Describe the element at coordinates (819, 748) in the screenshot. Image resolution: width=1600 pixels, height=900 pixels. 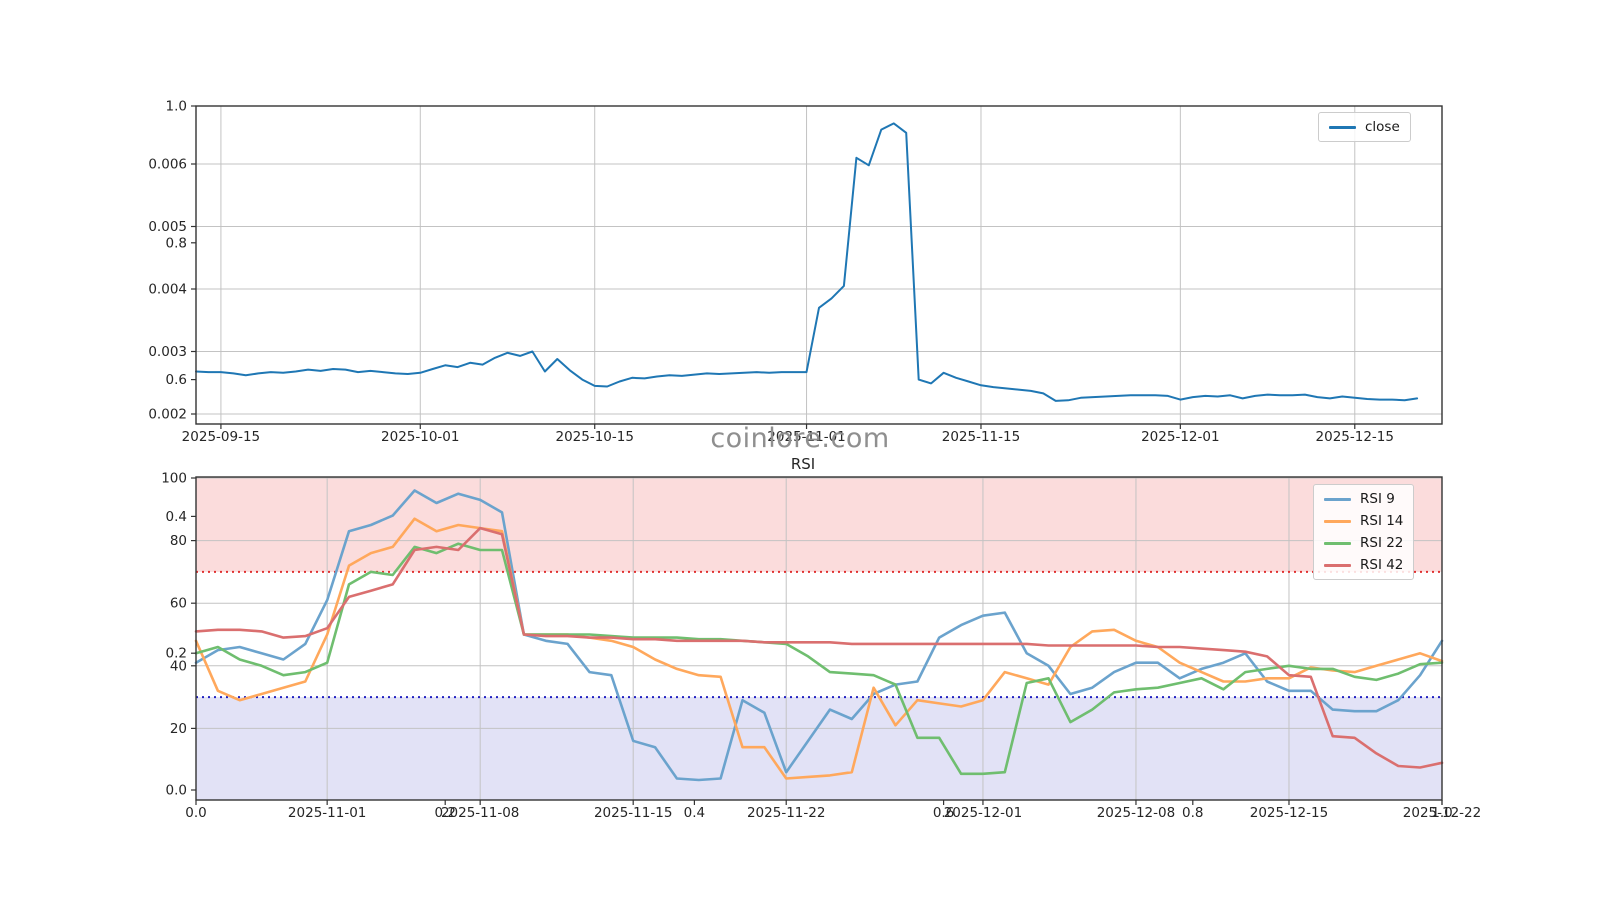
I see `rsi-band-oversold-zone` at that location.